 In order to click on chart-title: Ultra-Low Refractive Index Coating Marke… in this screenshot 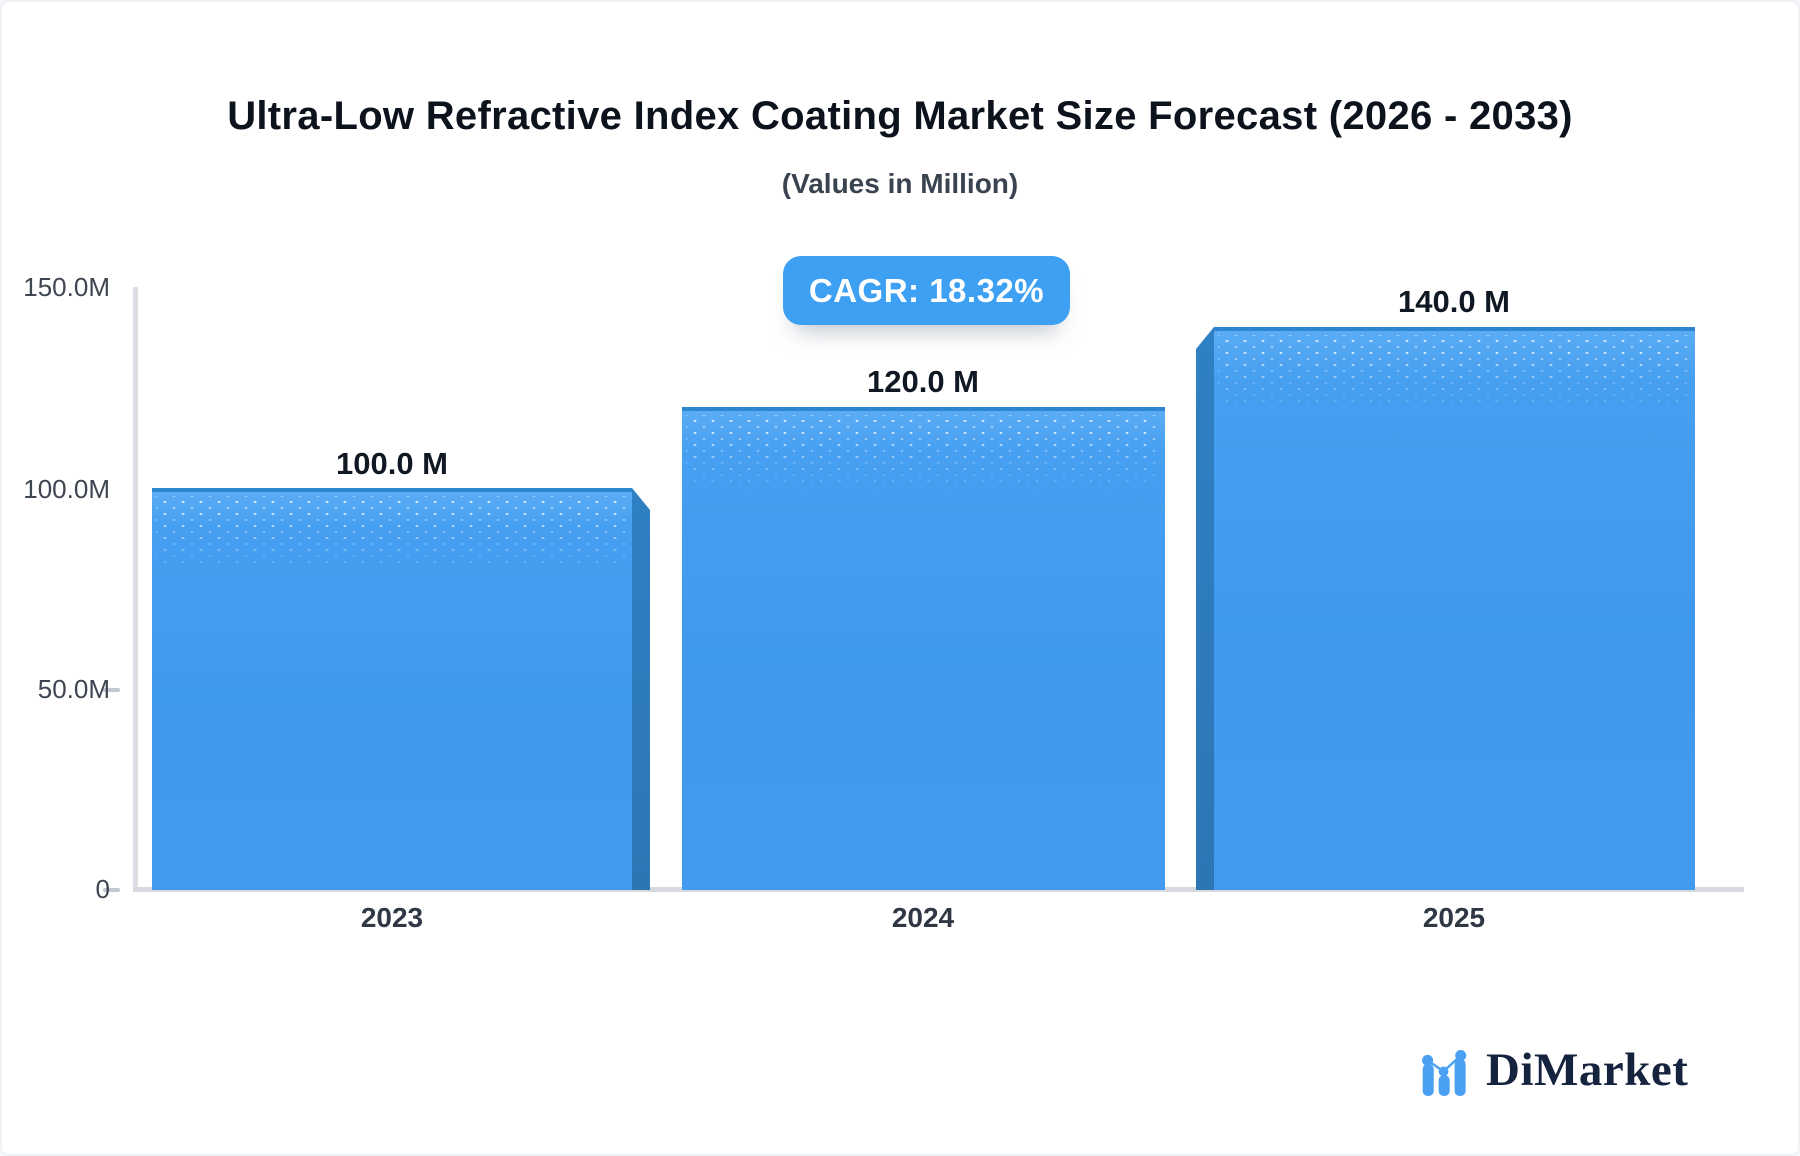, I will do `click(900, 116)`.